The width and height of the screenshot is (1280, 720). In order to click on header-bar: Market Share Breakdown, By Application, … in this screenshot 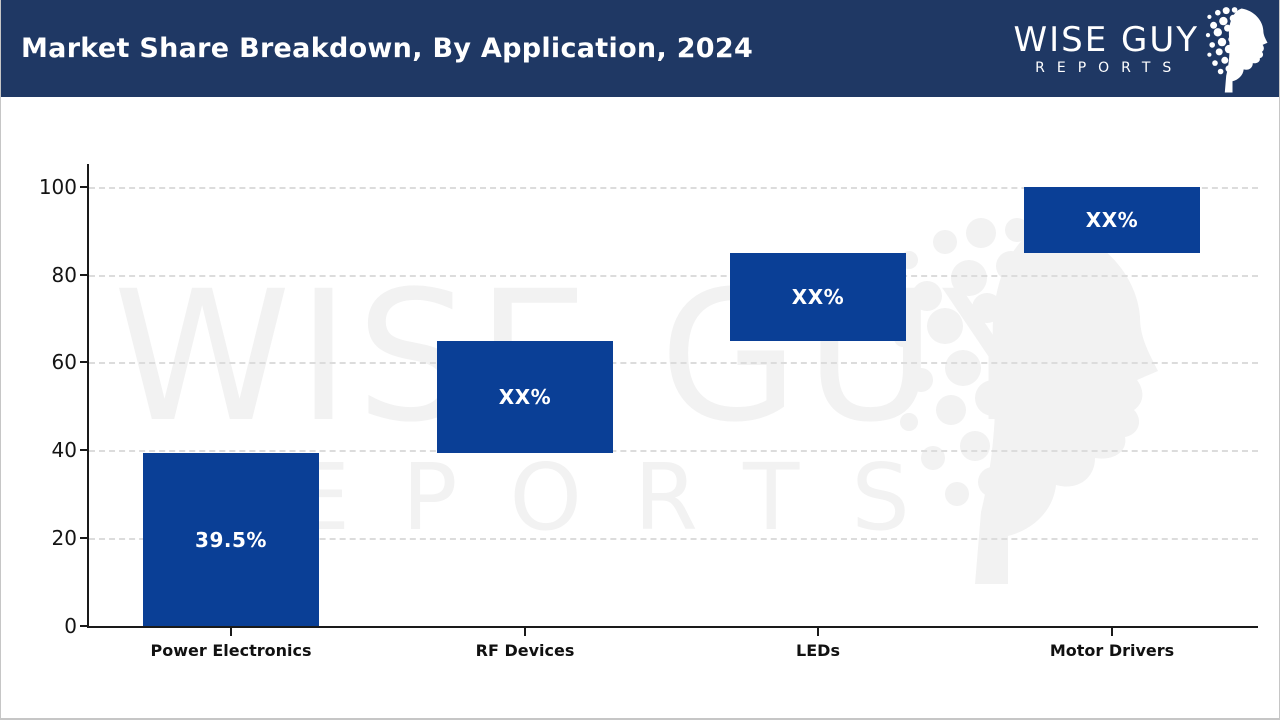, I will do `click(640, 48)`.